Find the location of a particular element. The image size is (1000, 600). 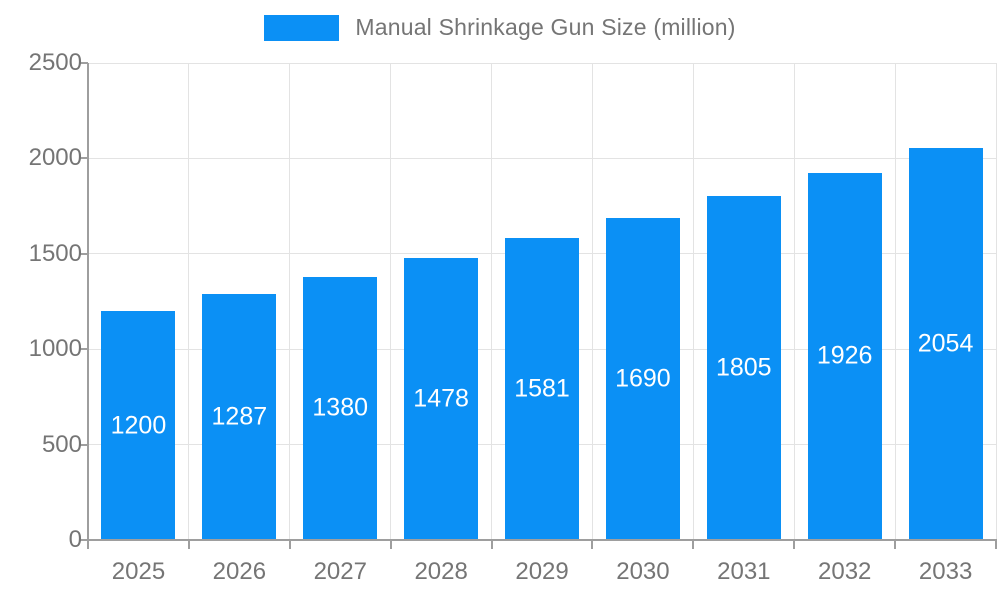

bar-value-label: 1200 is located at coordinates (138, 425).